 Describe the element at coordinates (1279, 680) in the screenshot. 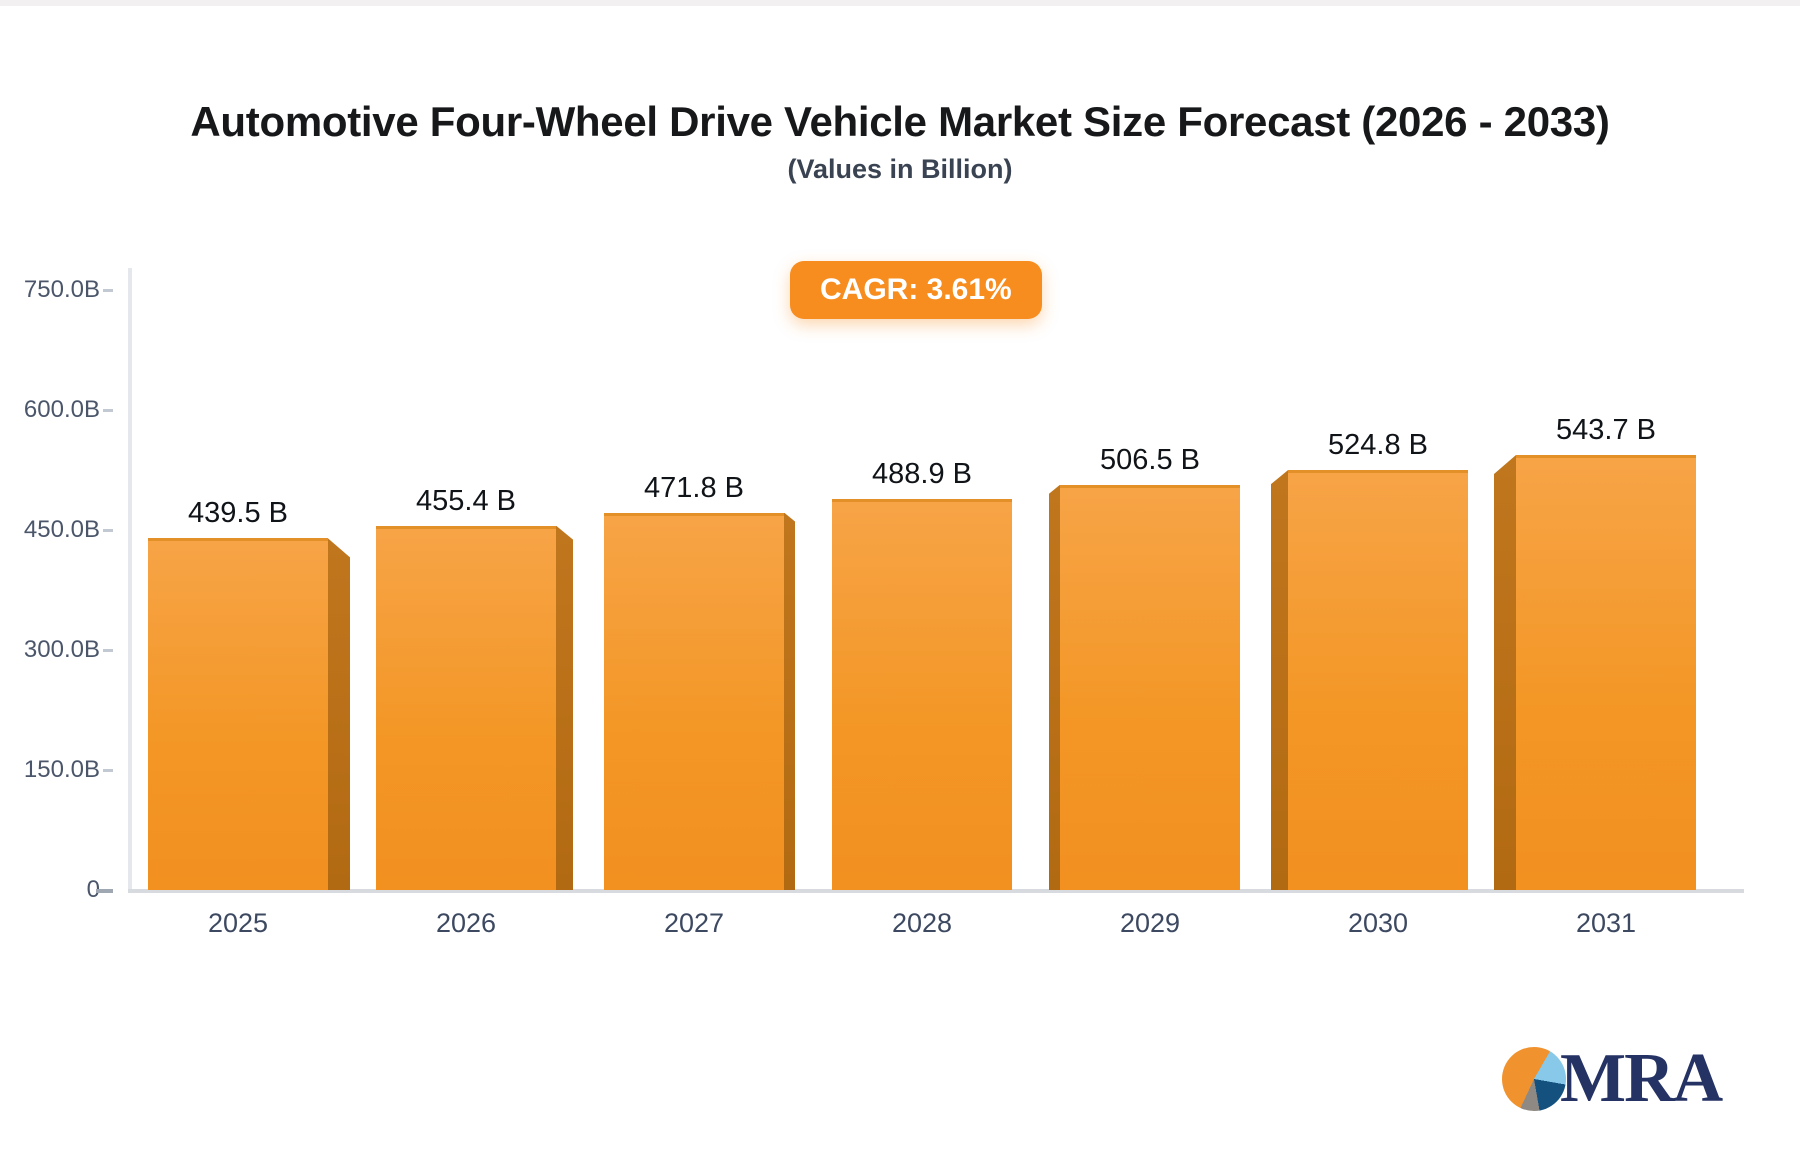

I see `bar-3d-side-2030` at that location.